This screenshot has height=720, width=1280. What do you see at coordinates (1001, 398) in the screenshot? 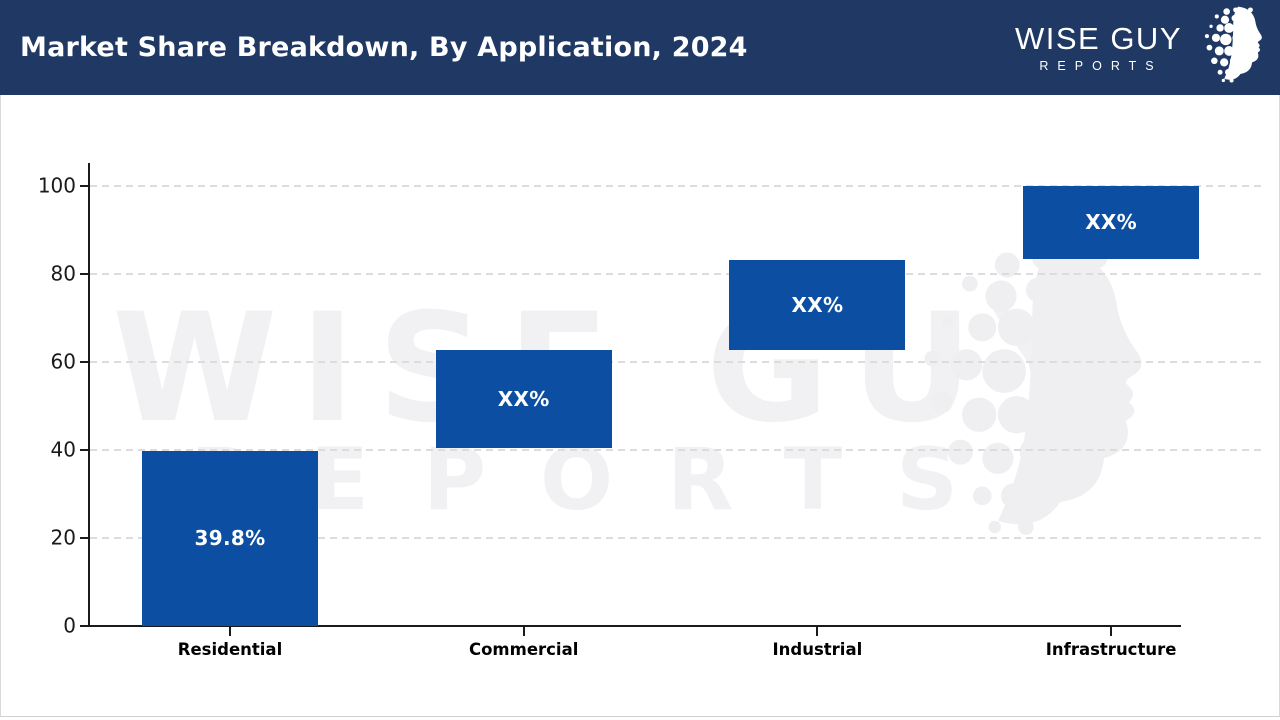
I see `watermark-head-icon` at bounding box center [1001, 398].